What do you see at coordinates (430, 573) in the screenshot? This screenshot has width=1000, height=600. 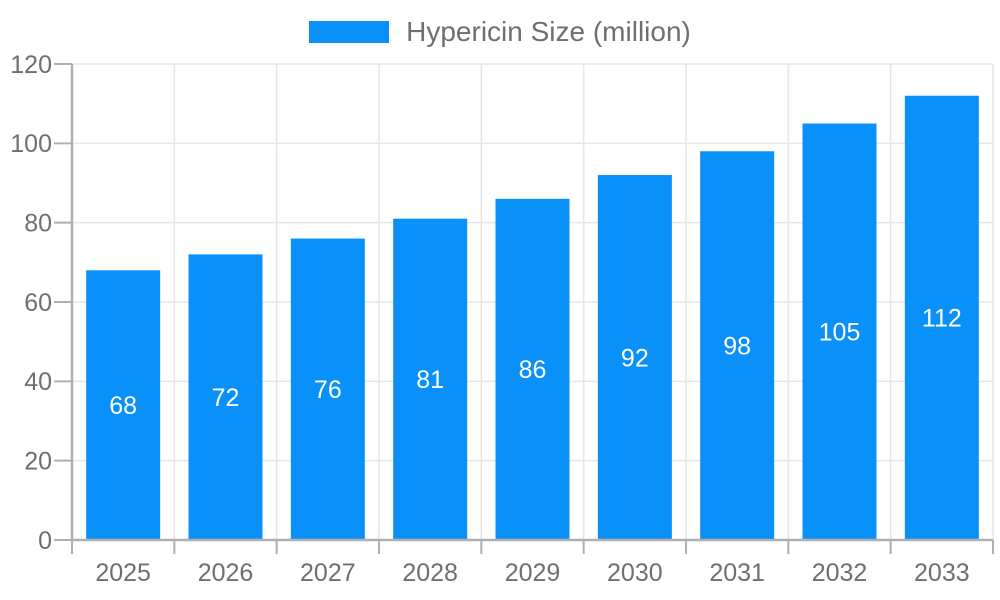 I see `x-tick-label: 2028` at bounding box center [430, 573].